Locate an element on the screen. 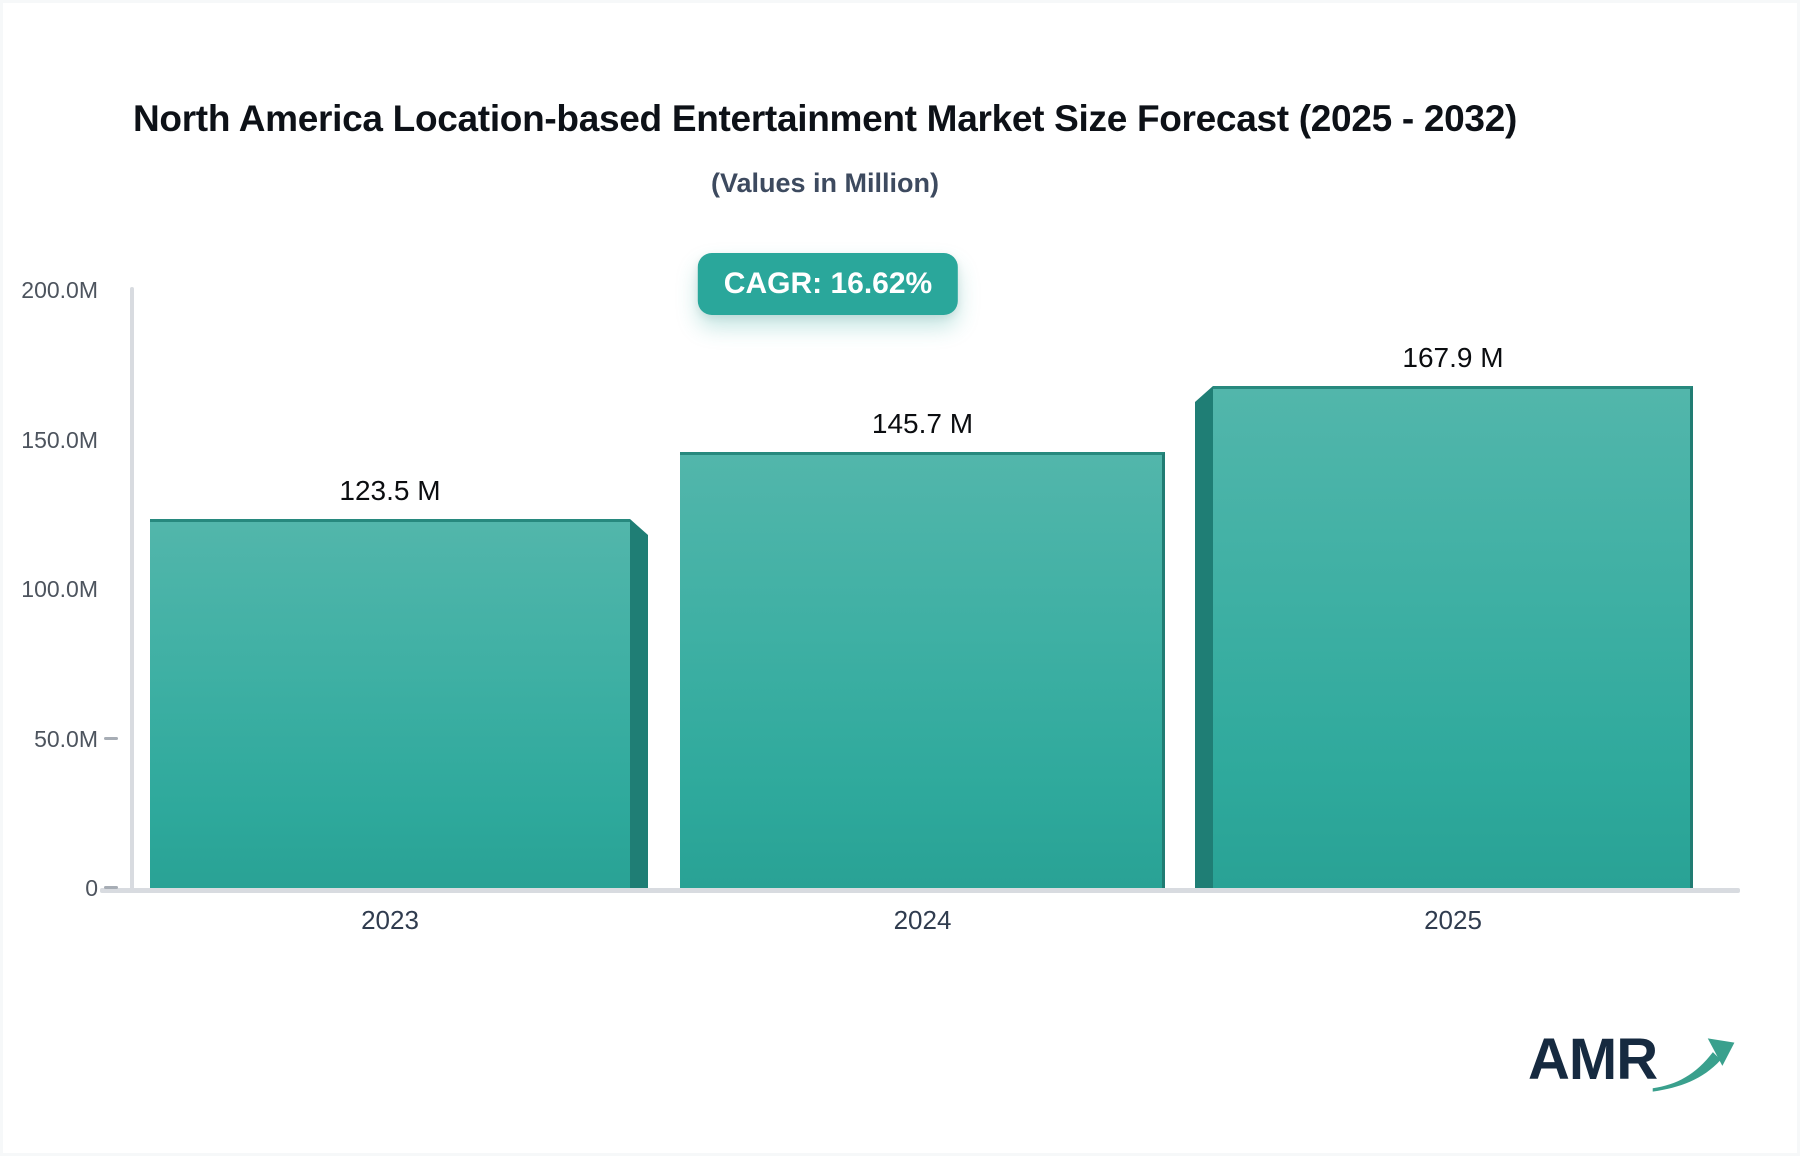 The image size is (1800, 1156). cagr-badge: CAGR: 16.62% is located at coordinates (828, 284).